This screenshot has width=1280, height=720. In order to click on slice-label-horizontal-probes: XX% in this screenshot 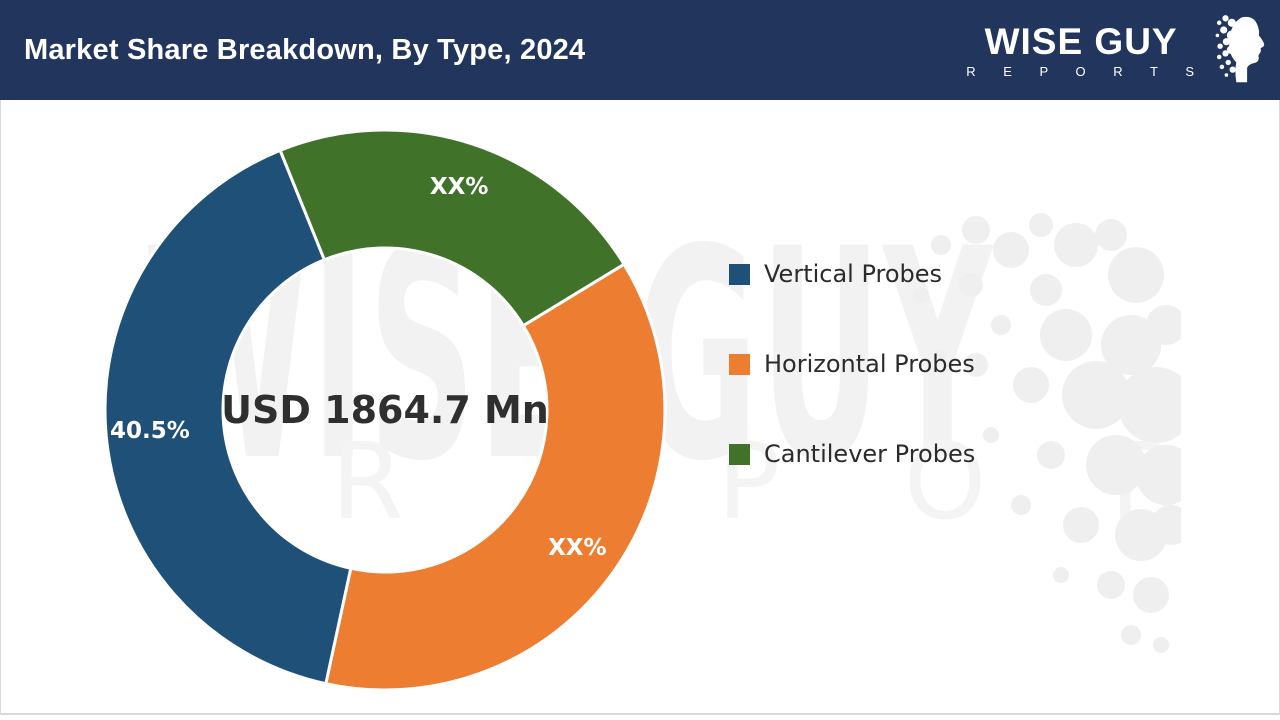, I will do `click(577, 548)`.